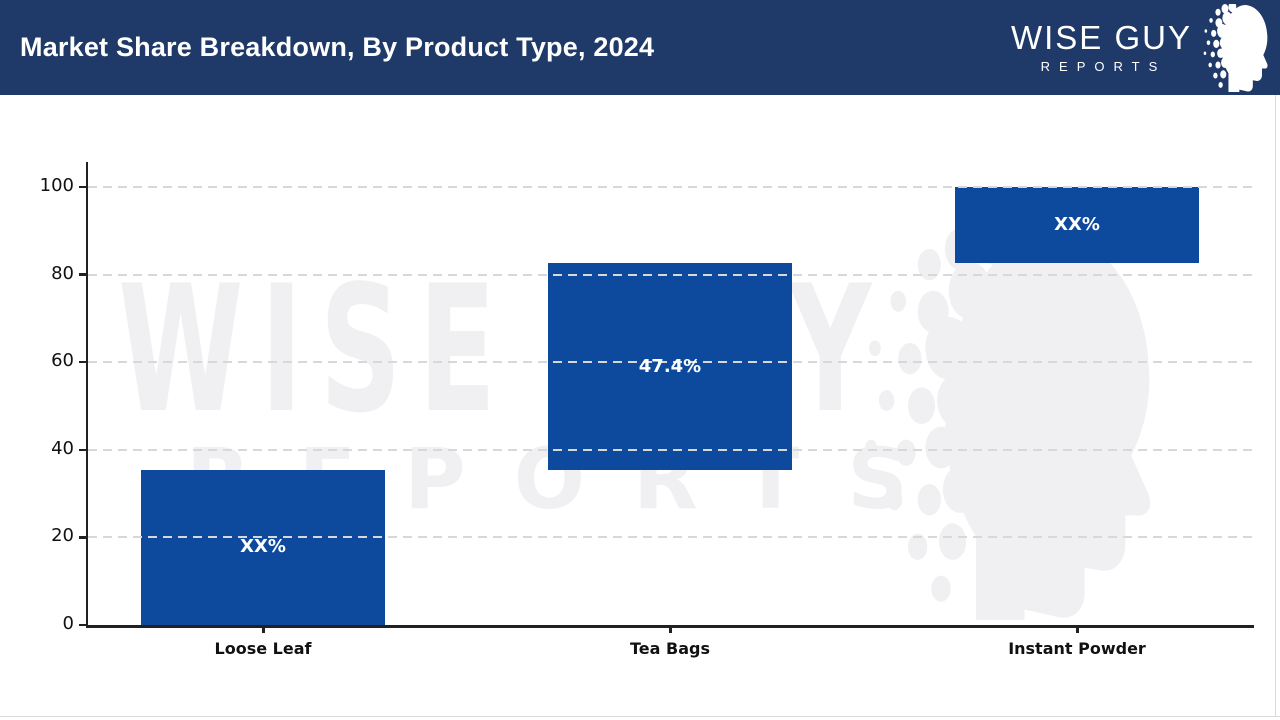 The height and width of the screenshot is (720, 1280). I want to click on brand-logo: WISE GUY REPORTS, so click(1141, 47).